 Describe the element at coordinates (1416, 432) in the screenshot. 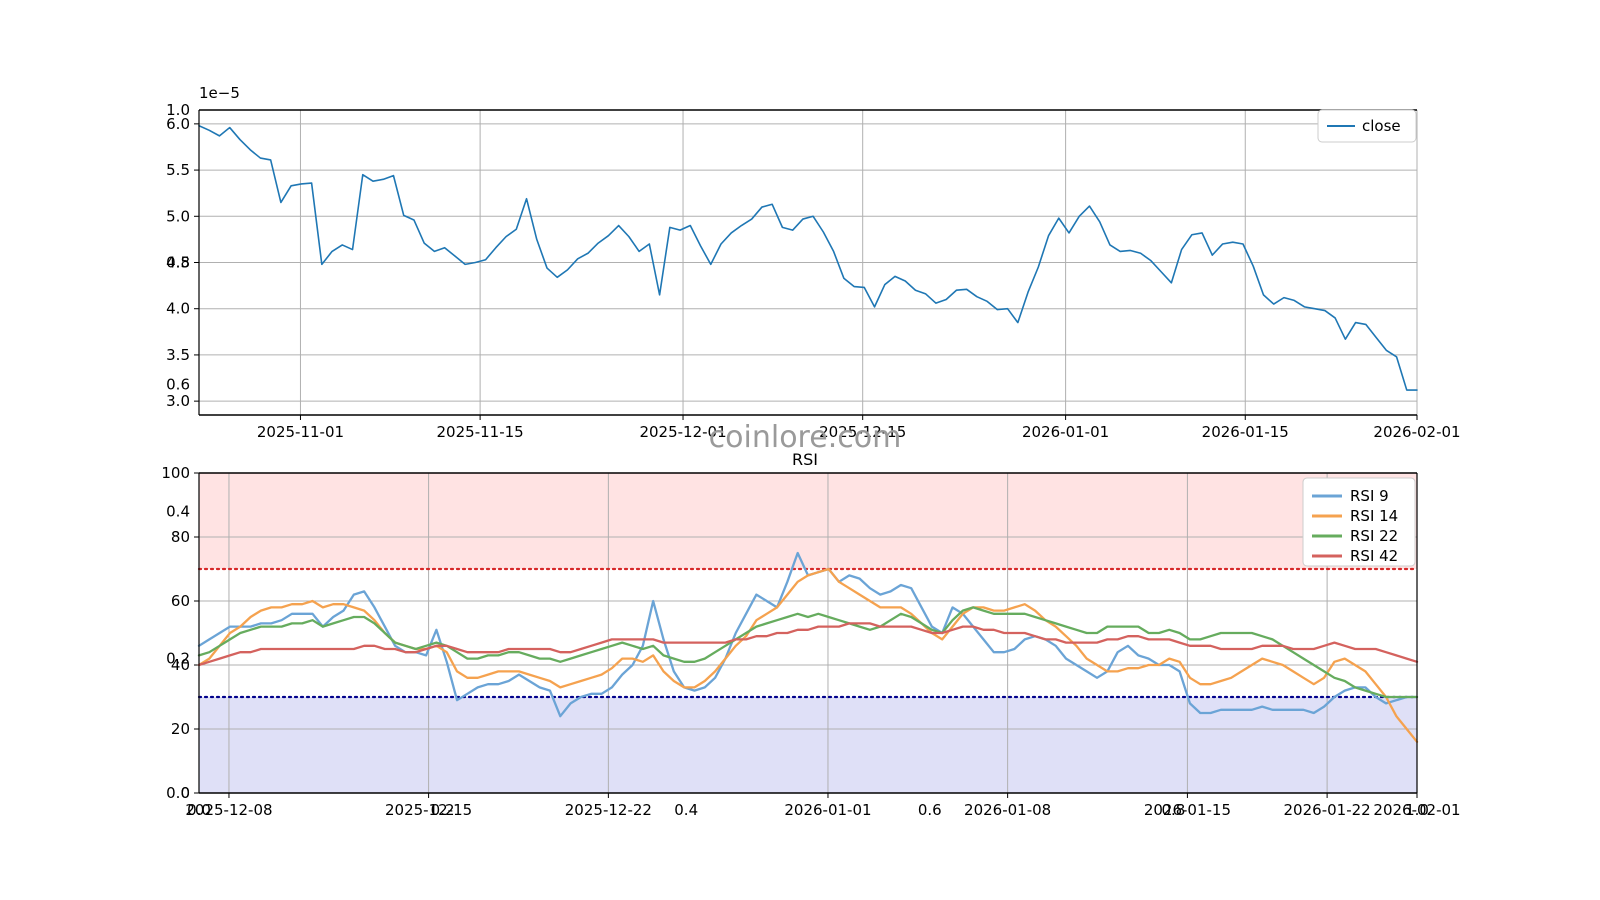

I see `price-xtick-label: 2026-02-01` at that location.